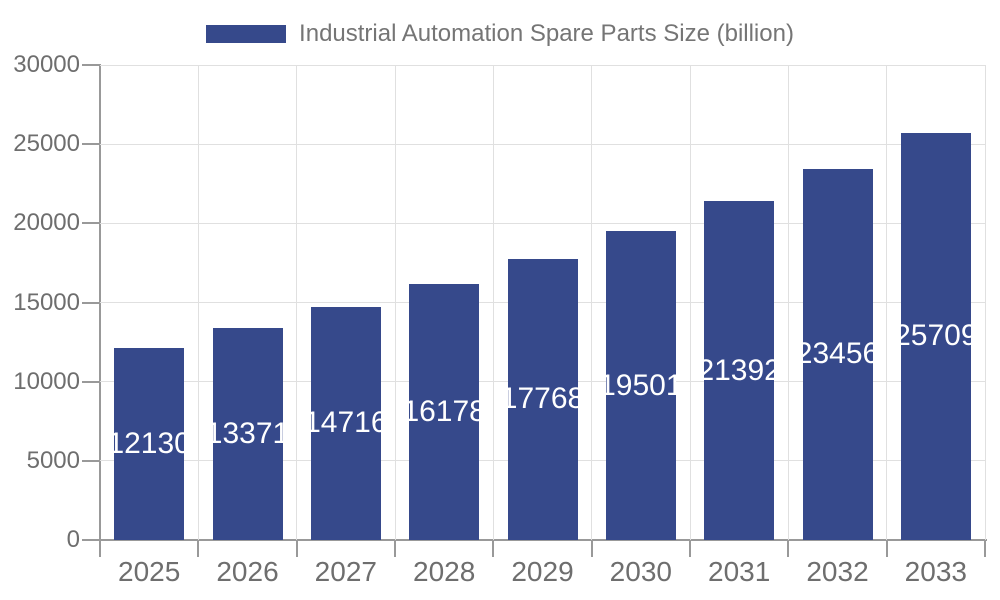  Describe the element at coordinates (935, 571) in the screenshot. I see `x-axis-tick-label: 2033` at that location.